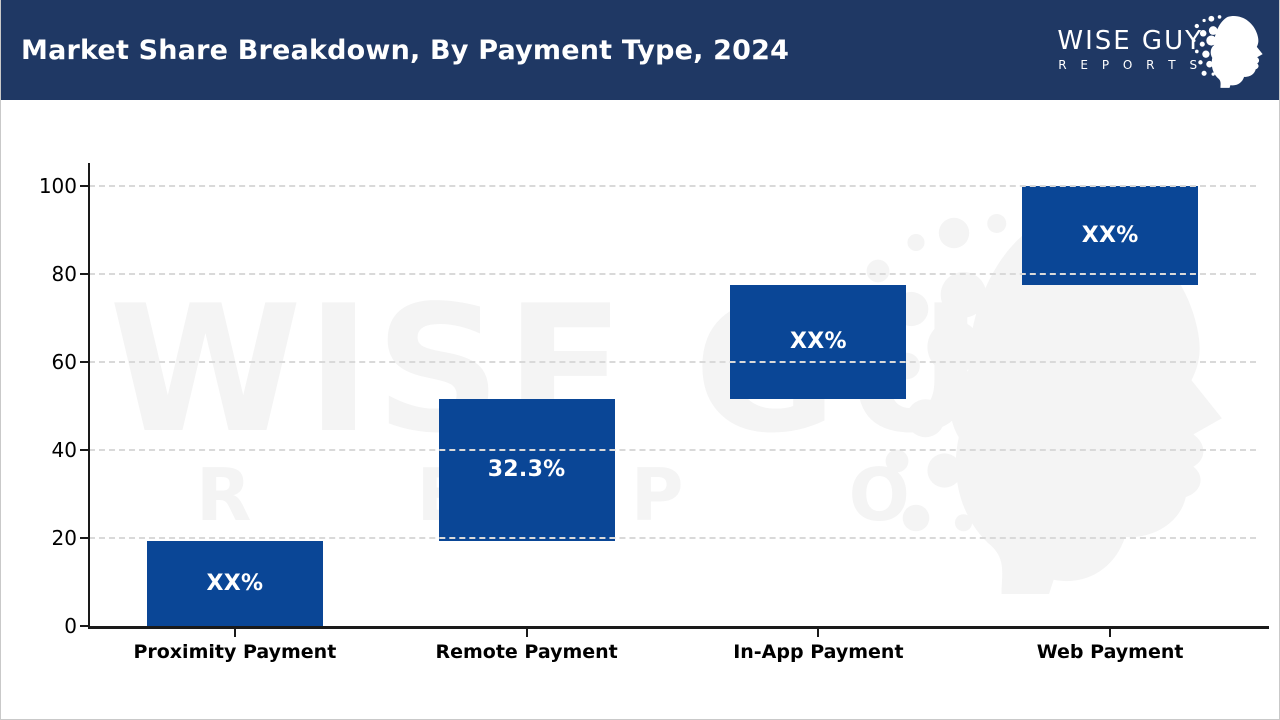  What do you see at coordinates (64, 450) in the screenshot?
I see `y-tick-label-40: 40` at bounding box center [64, 450].